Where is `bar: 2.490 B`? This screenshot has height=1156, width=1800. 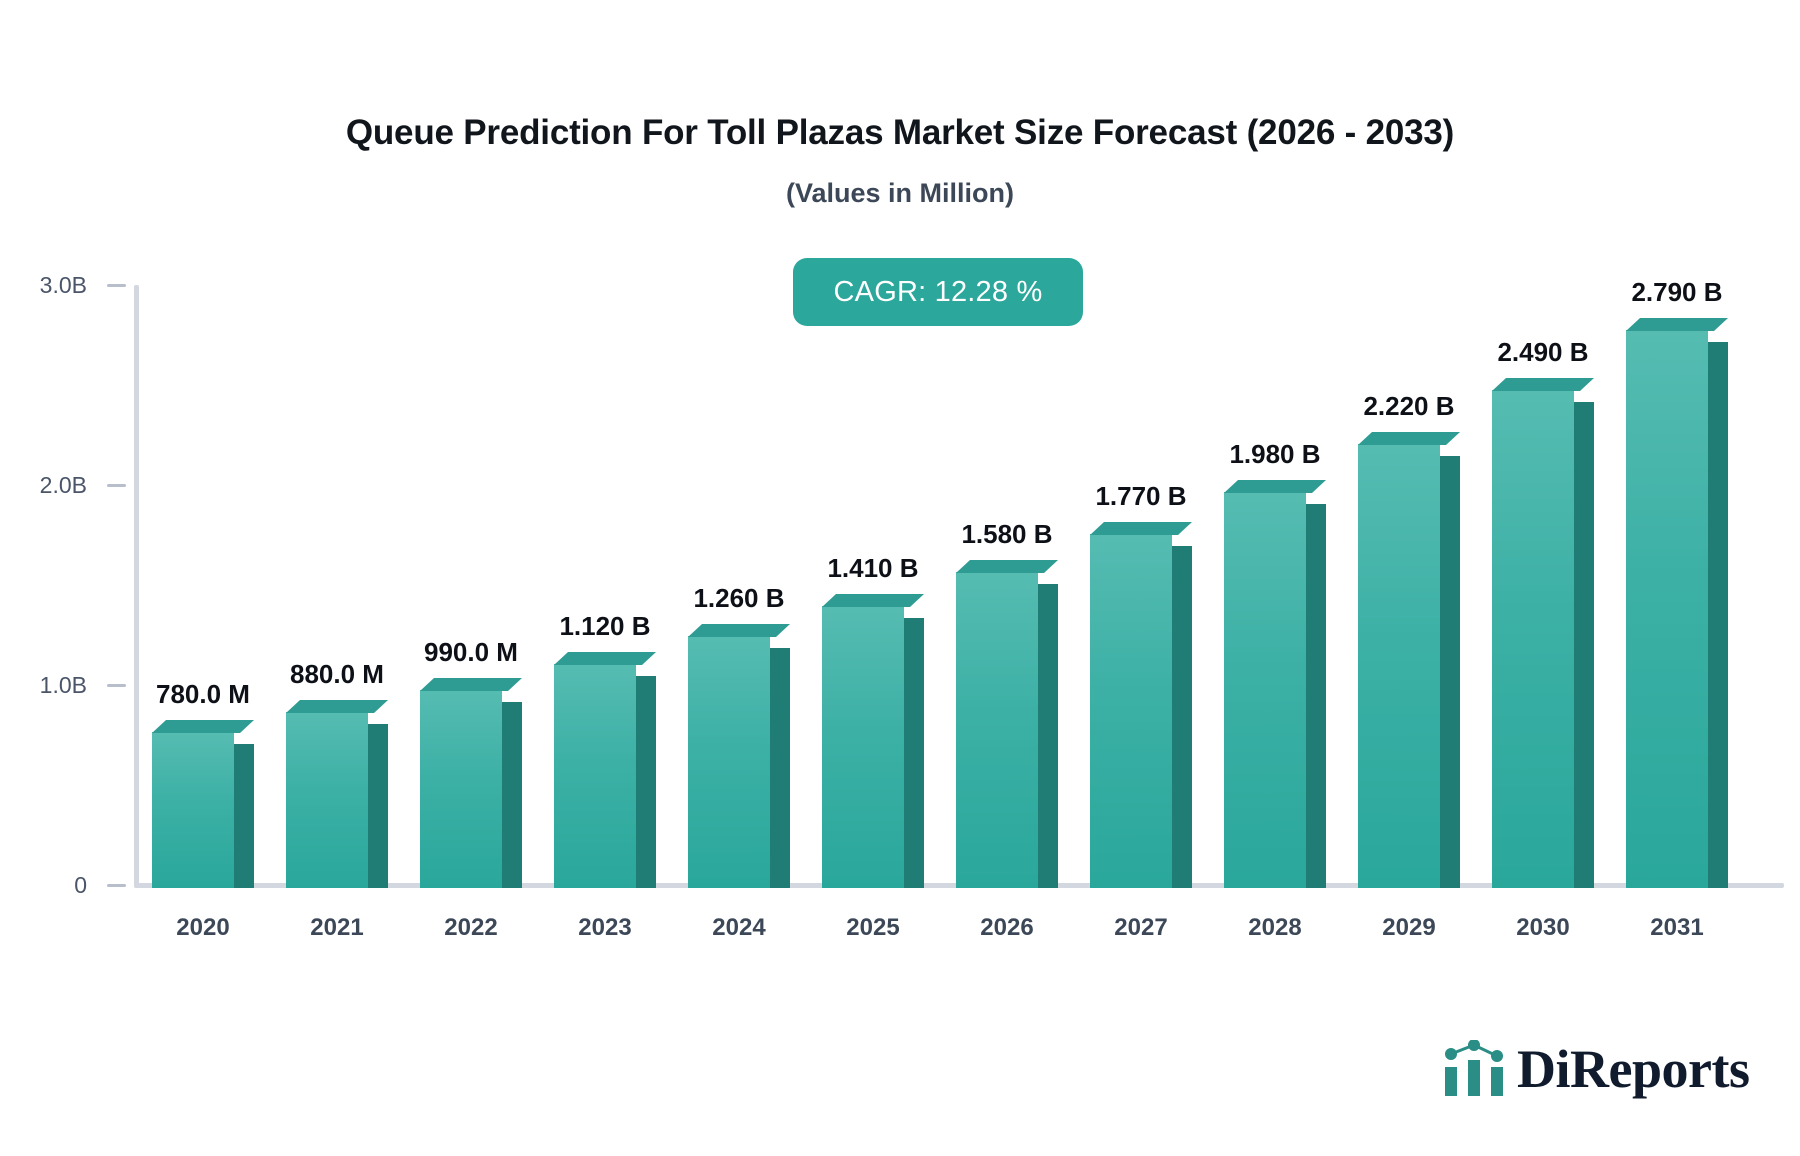
bar: 2.490 B is located at coordinates (1543, 612).